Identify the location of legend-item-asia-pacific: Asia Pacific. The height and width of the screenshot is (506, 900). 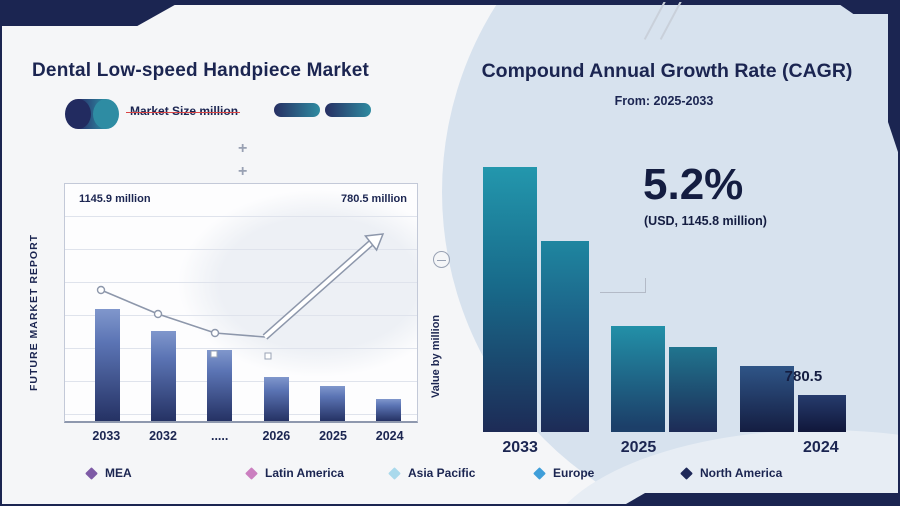
(432, 473).